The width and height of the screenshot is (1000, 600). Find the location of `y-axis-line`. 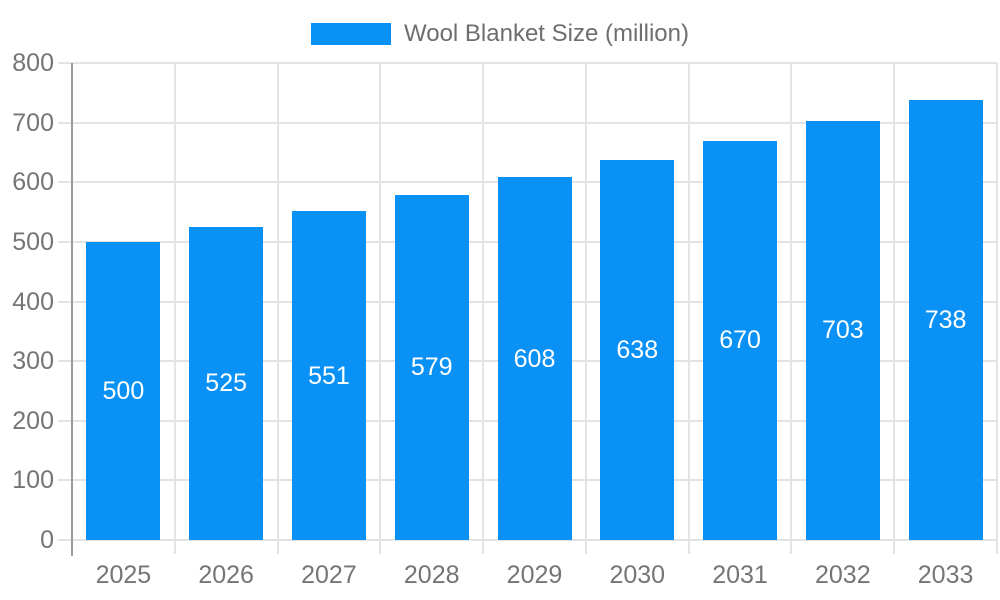

y-axis-line is located at coordinates (72, 309).